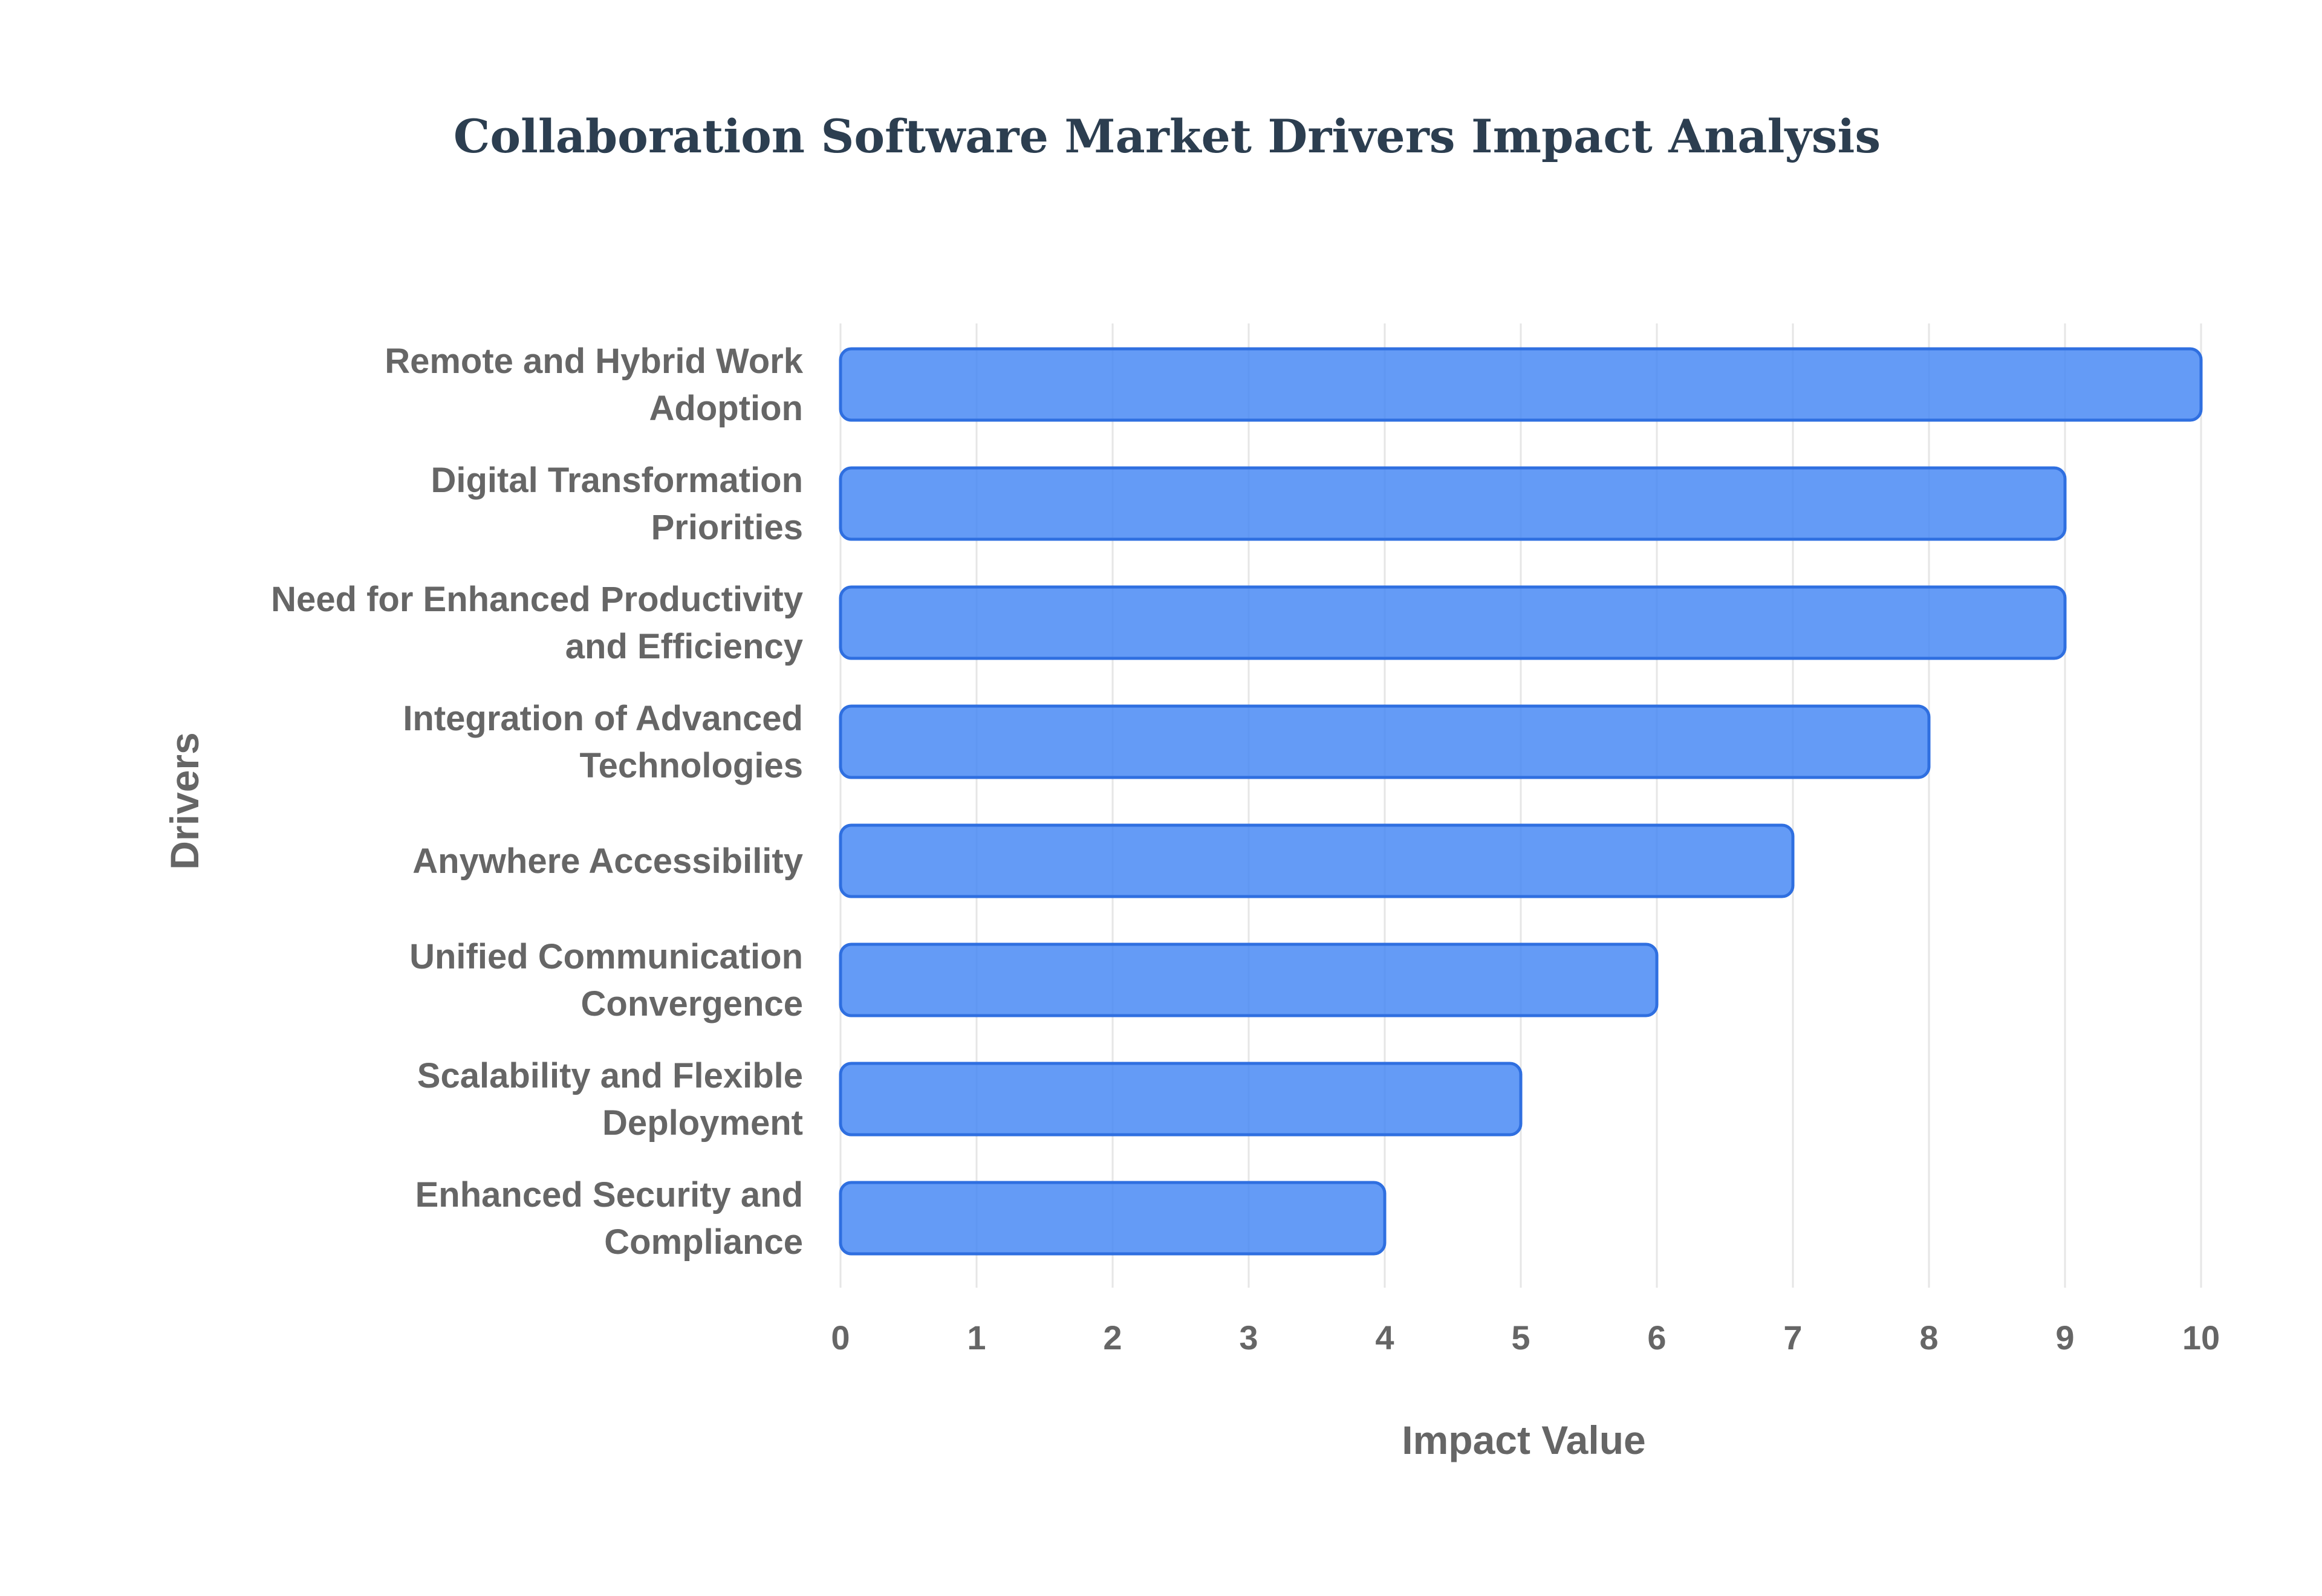 This screenshot has height=1596, width=2322. What do you see at coordinates (617, 480) in the screenshot?
I see `category-label-line: Digital Transformation` at bounding box center [617, 480].